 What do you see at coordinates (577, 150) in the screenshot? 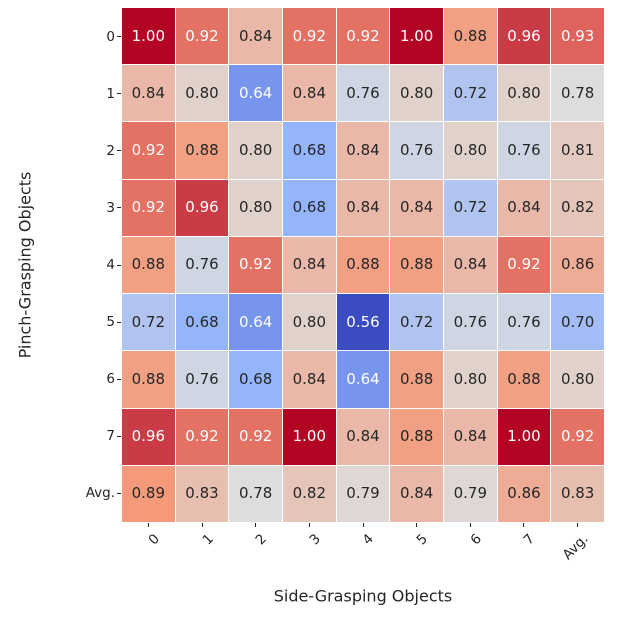
I see `heatmap-cell: 0.81` at bounding box center [577, 150].